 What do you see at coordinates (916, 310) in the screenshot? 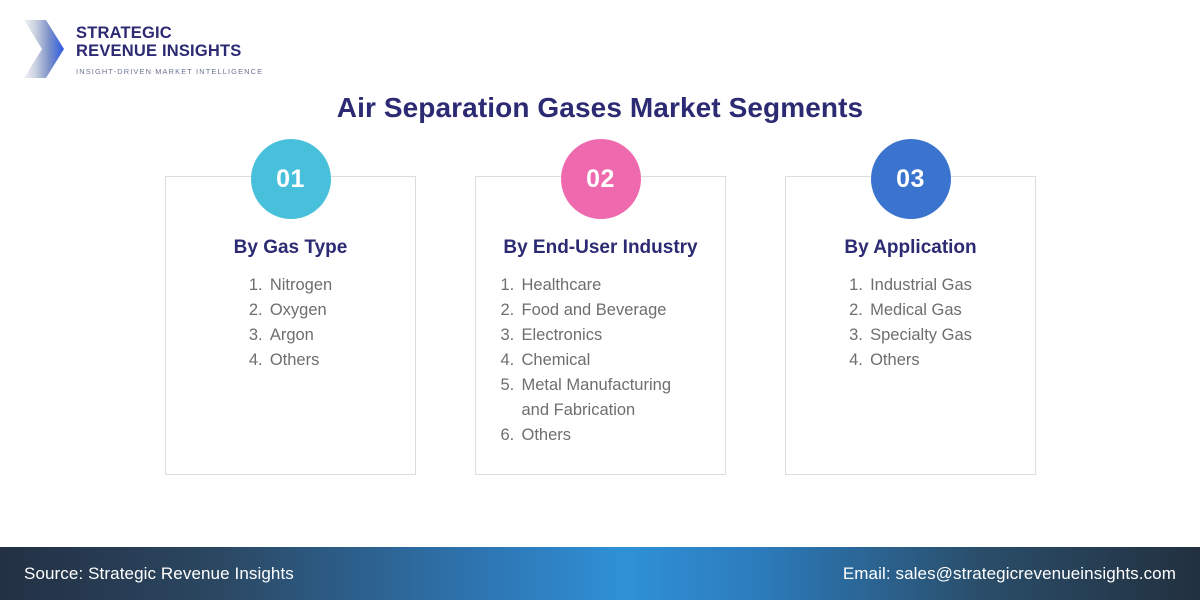
I see `list-item-label: Medical Gas` at bounding box center [916, 310].